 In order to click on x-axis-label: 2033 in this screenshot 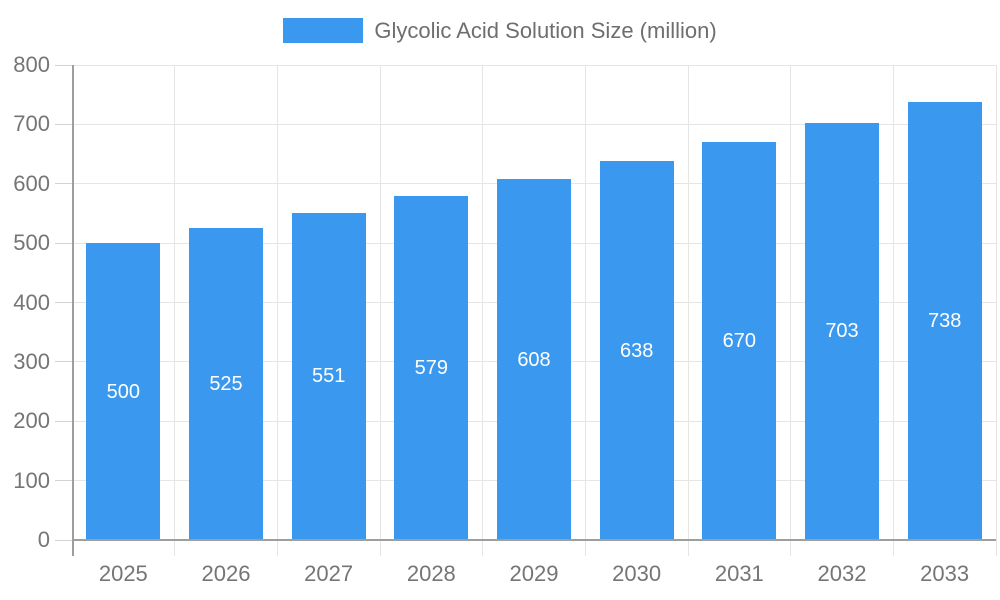, I will do `click(945, 573)`.